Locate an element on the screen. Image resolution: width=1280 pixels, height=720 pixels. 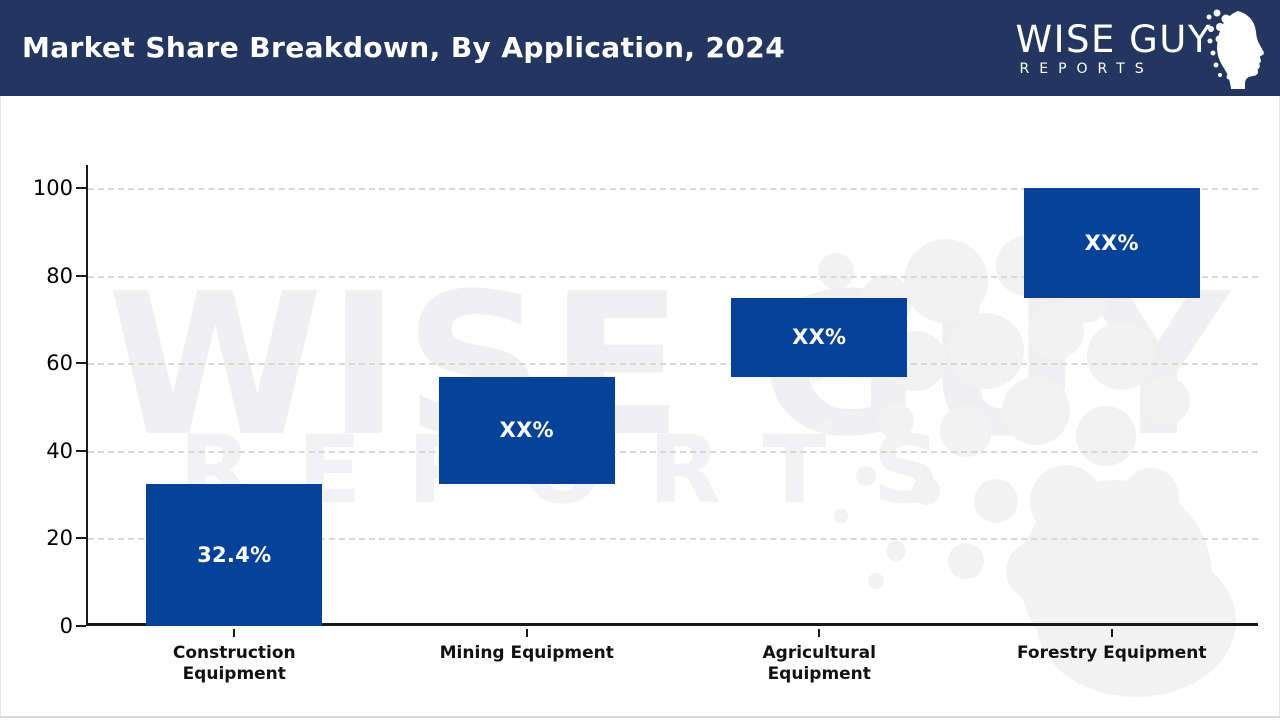
y-tick-label-100: 100 is located at coordinates (52, 188).